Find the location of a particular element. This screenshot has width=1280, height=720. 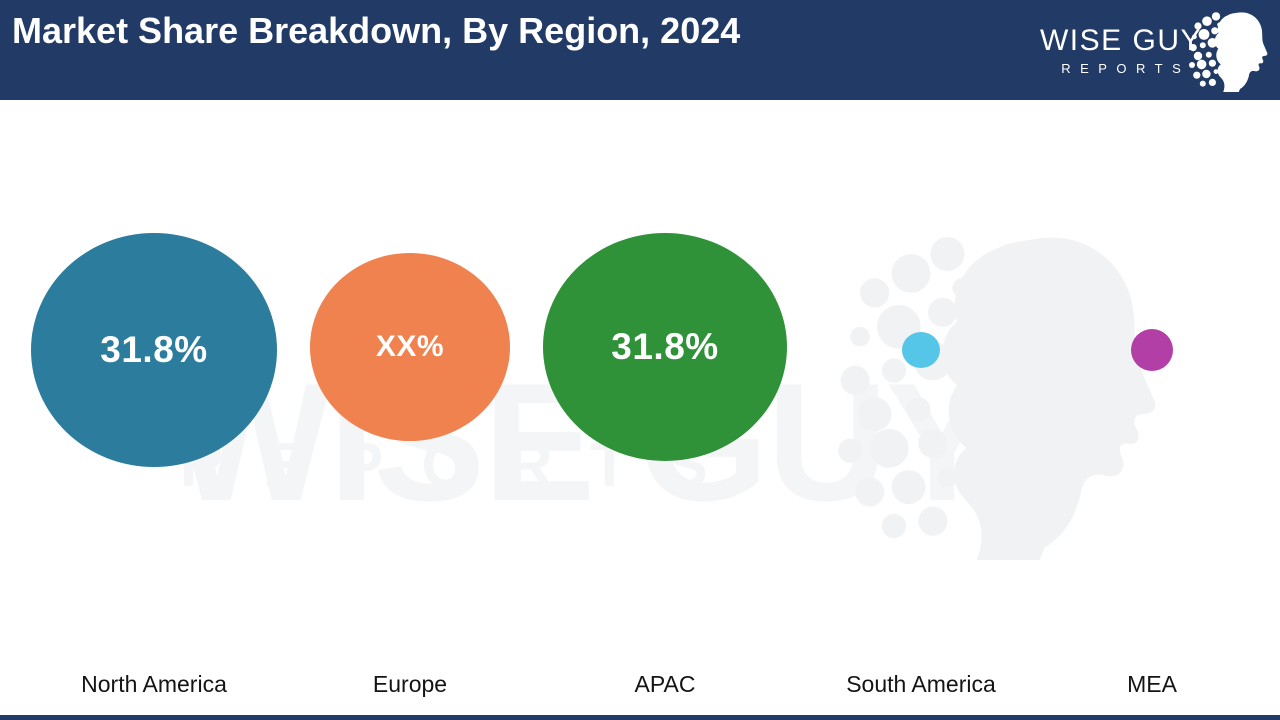

logo-subtitle-text: REPORTS is located at coordinates (1126, 68).